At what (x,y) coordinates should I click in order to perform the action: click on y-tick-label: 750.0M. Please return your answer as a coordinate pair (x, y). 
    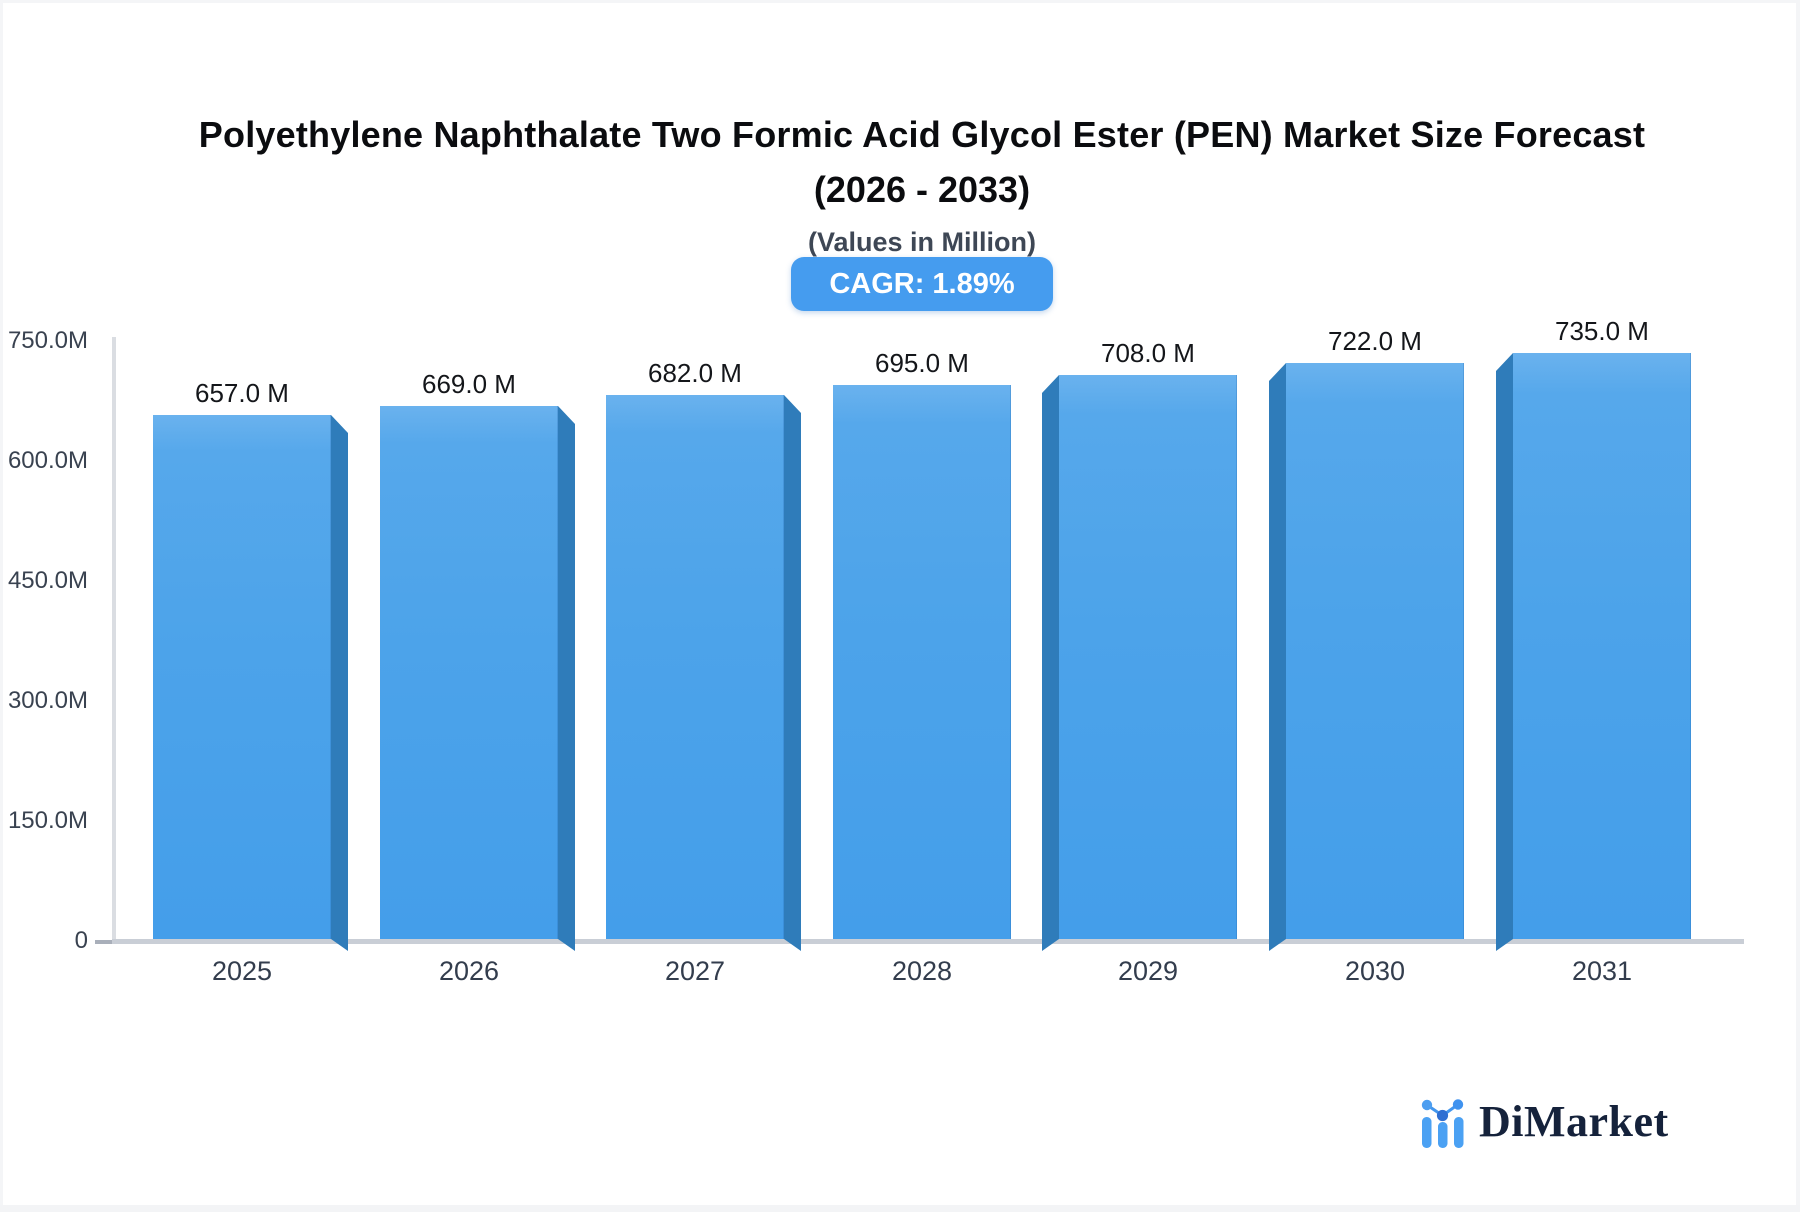
    Looking at the image, I should click on (47, 340).